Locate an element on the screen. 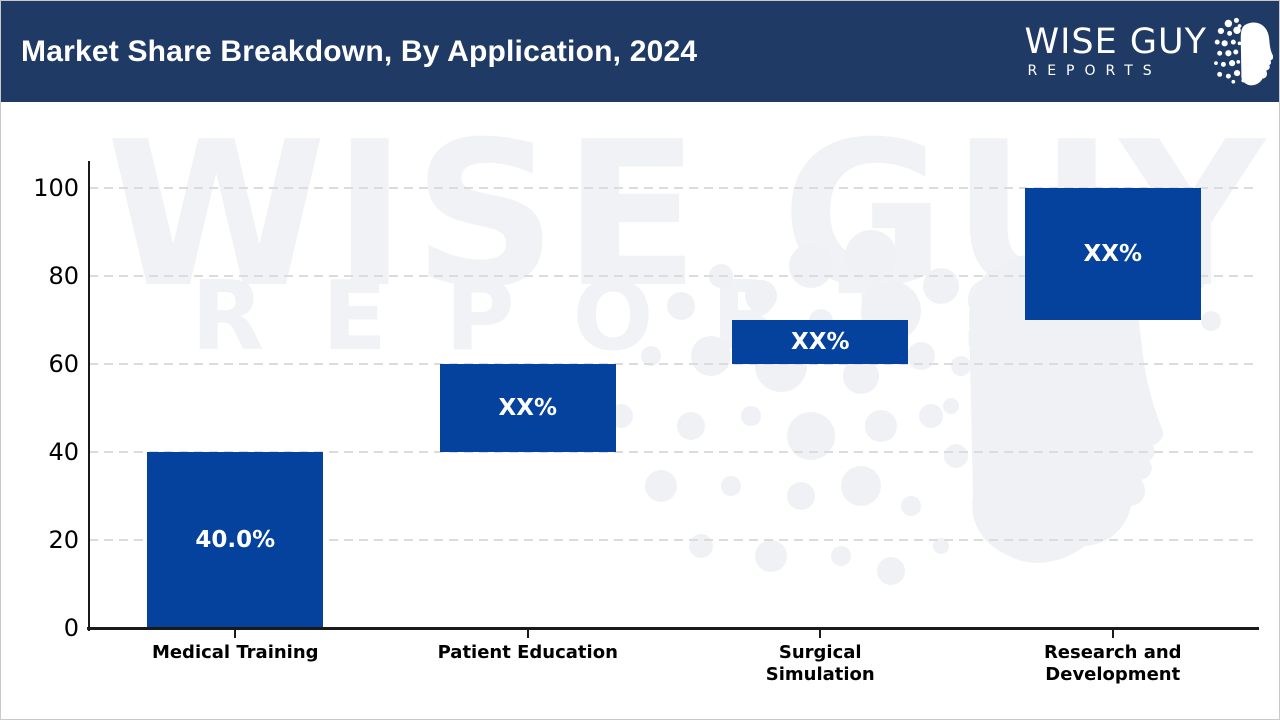 This screenshot has width=1280, height=720. category-label: Research and Development is located at coordinates (1112, 663).